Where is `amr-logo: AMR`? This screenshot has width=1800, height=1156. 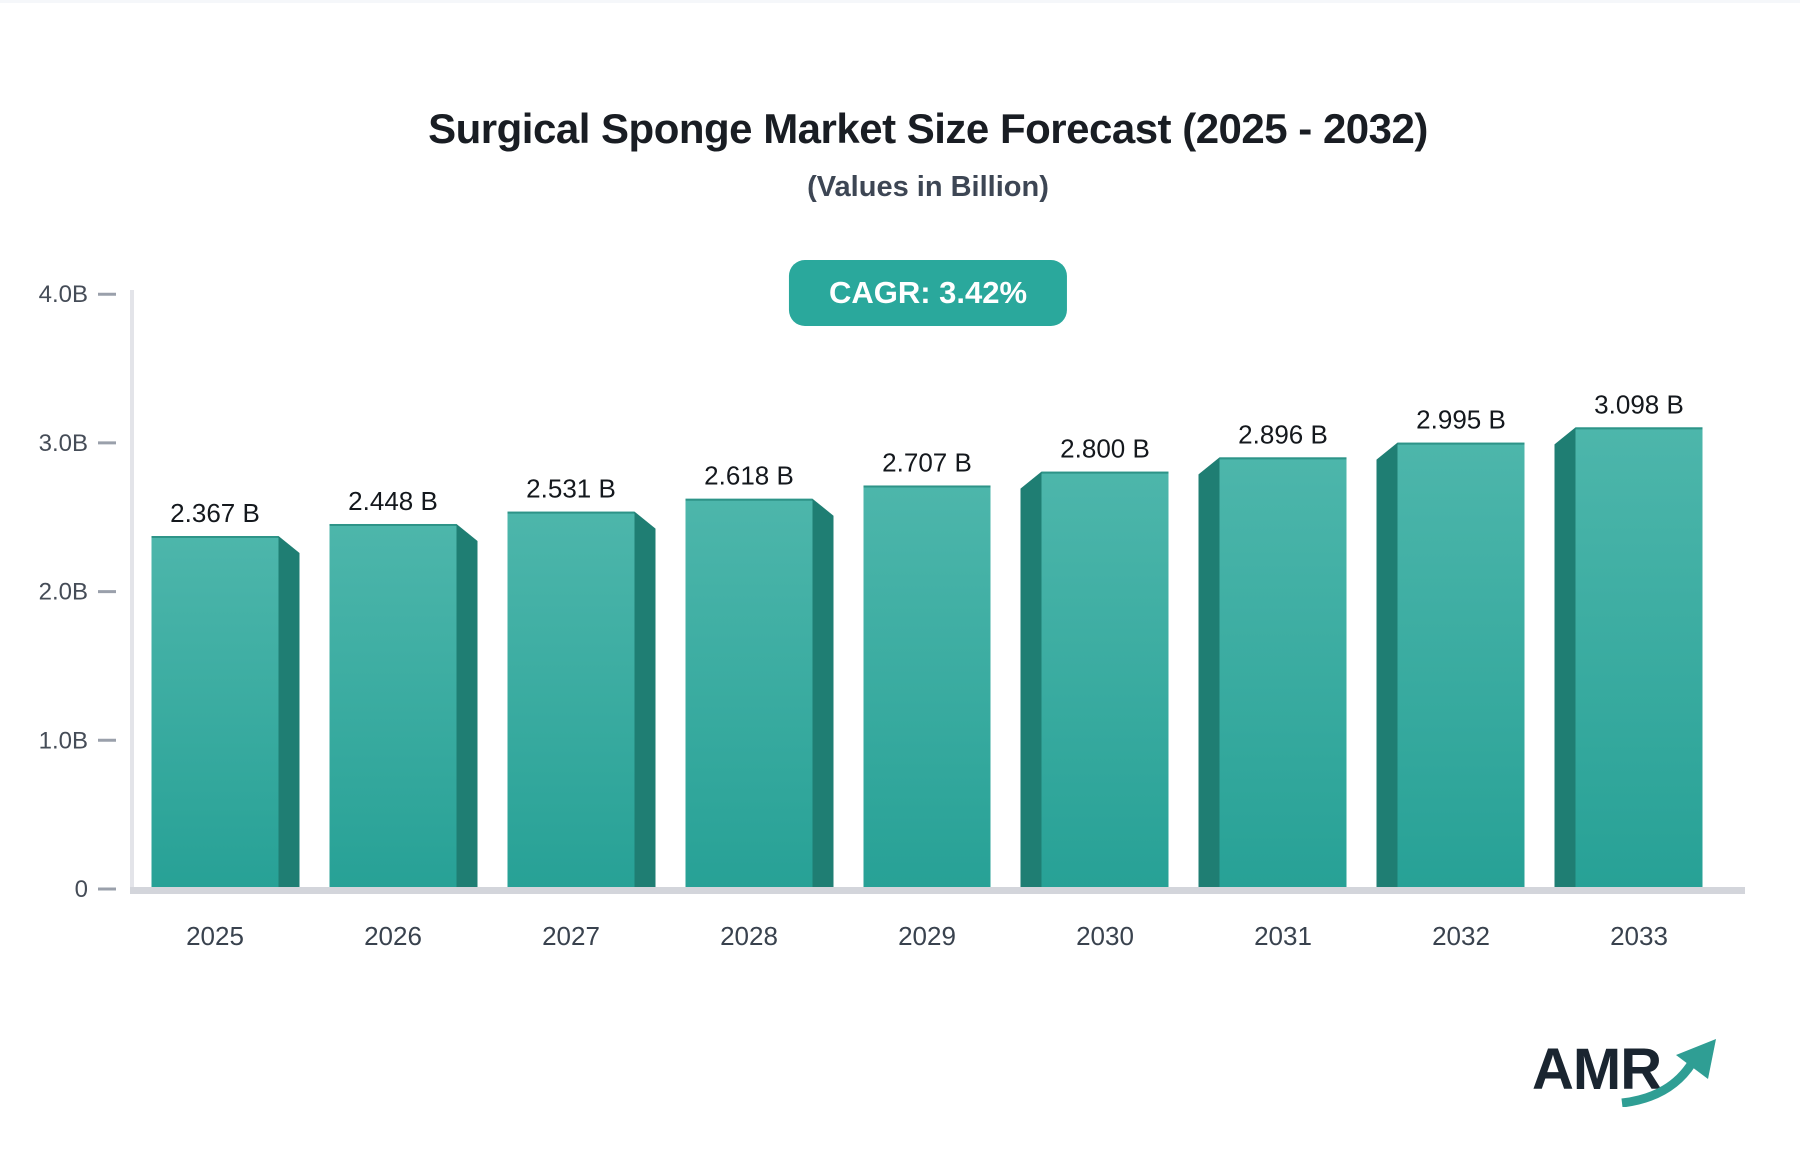 amr-logo: AMR is located at coordinates (1632, 1079).